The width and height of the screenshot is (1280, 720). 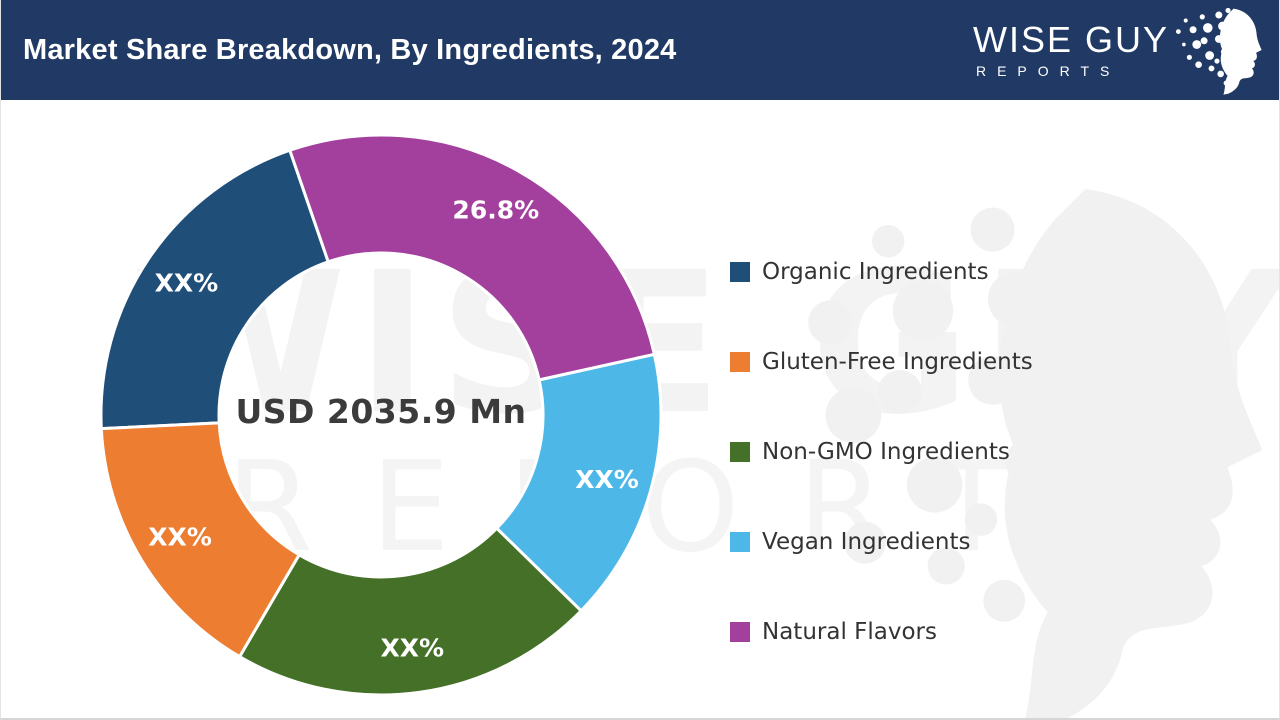 What do you see at coordinates (472, 257) in the screenshot?
I see `donut-slice-natural-flavors` at bounding box center [472, 257].